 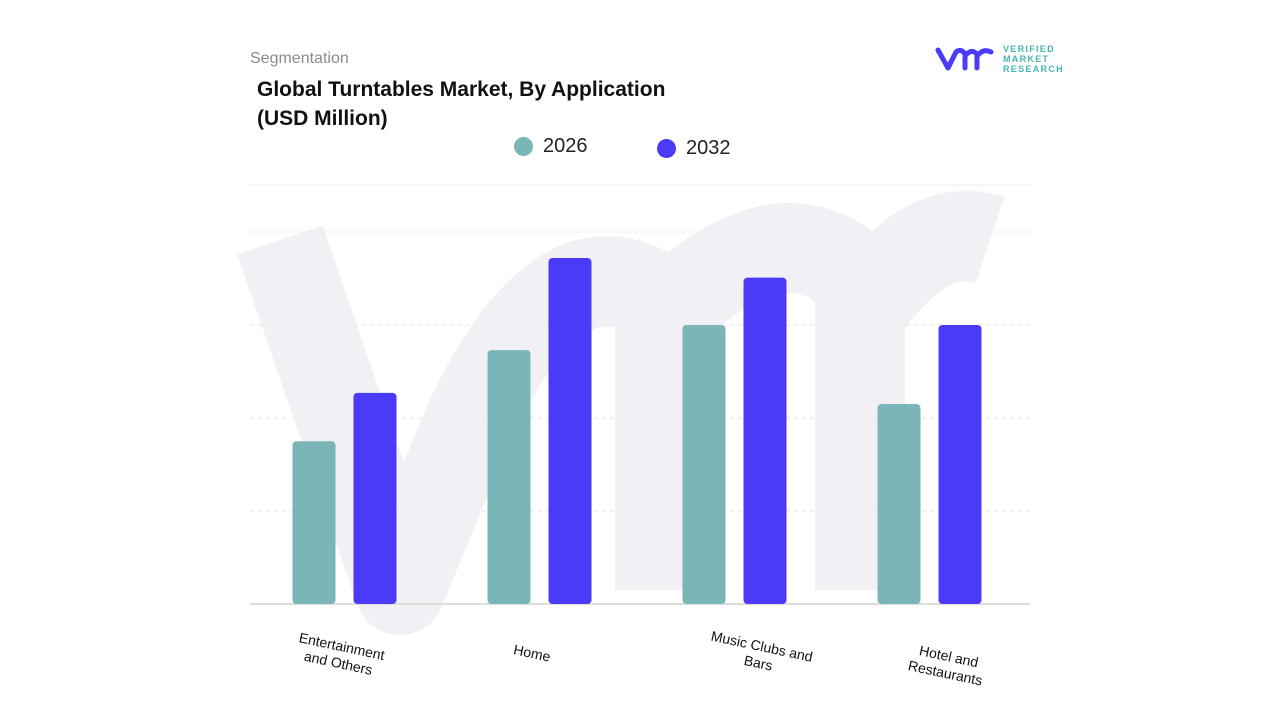 I want to click on legend-item-2032: 2032, so click(x=694, y=148).